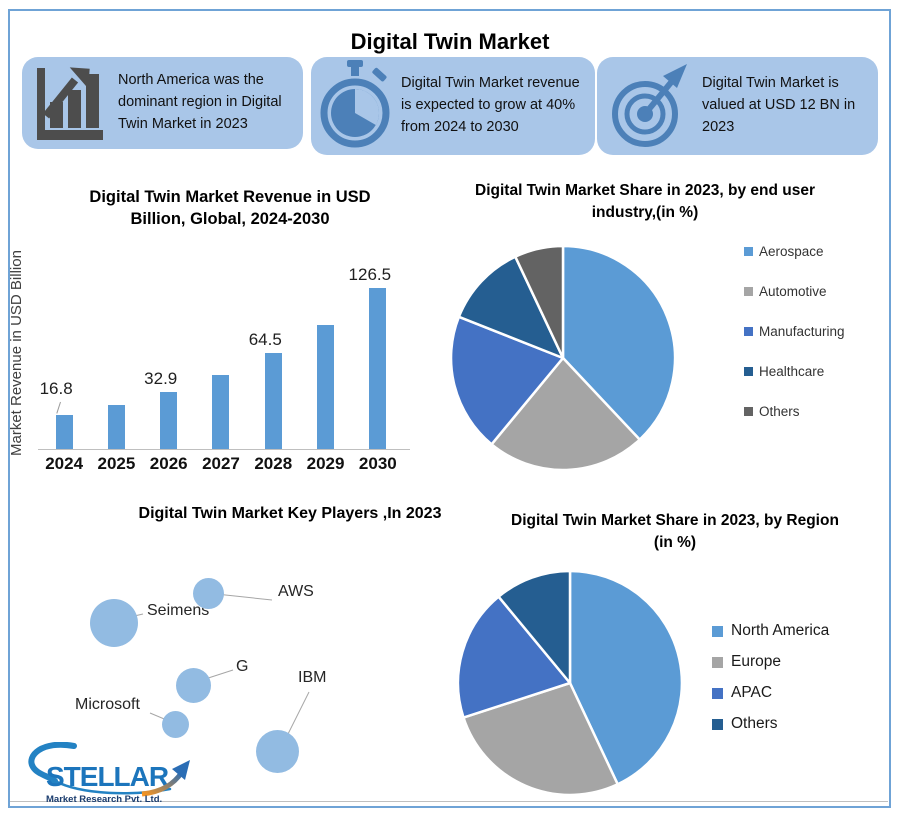 This screenshot has height=816, width=900. What do you see at coordinates (756, 661) in the screenshot?
I see `legend-label-europe: Europe` at bounding box center [756, 661].